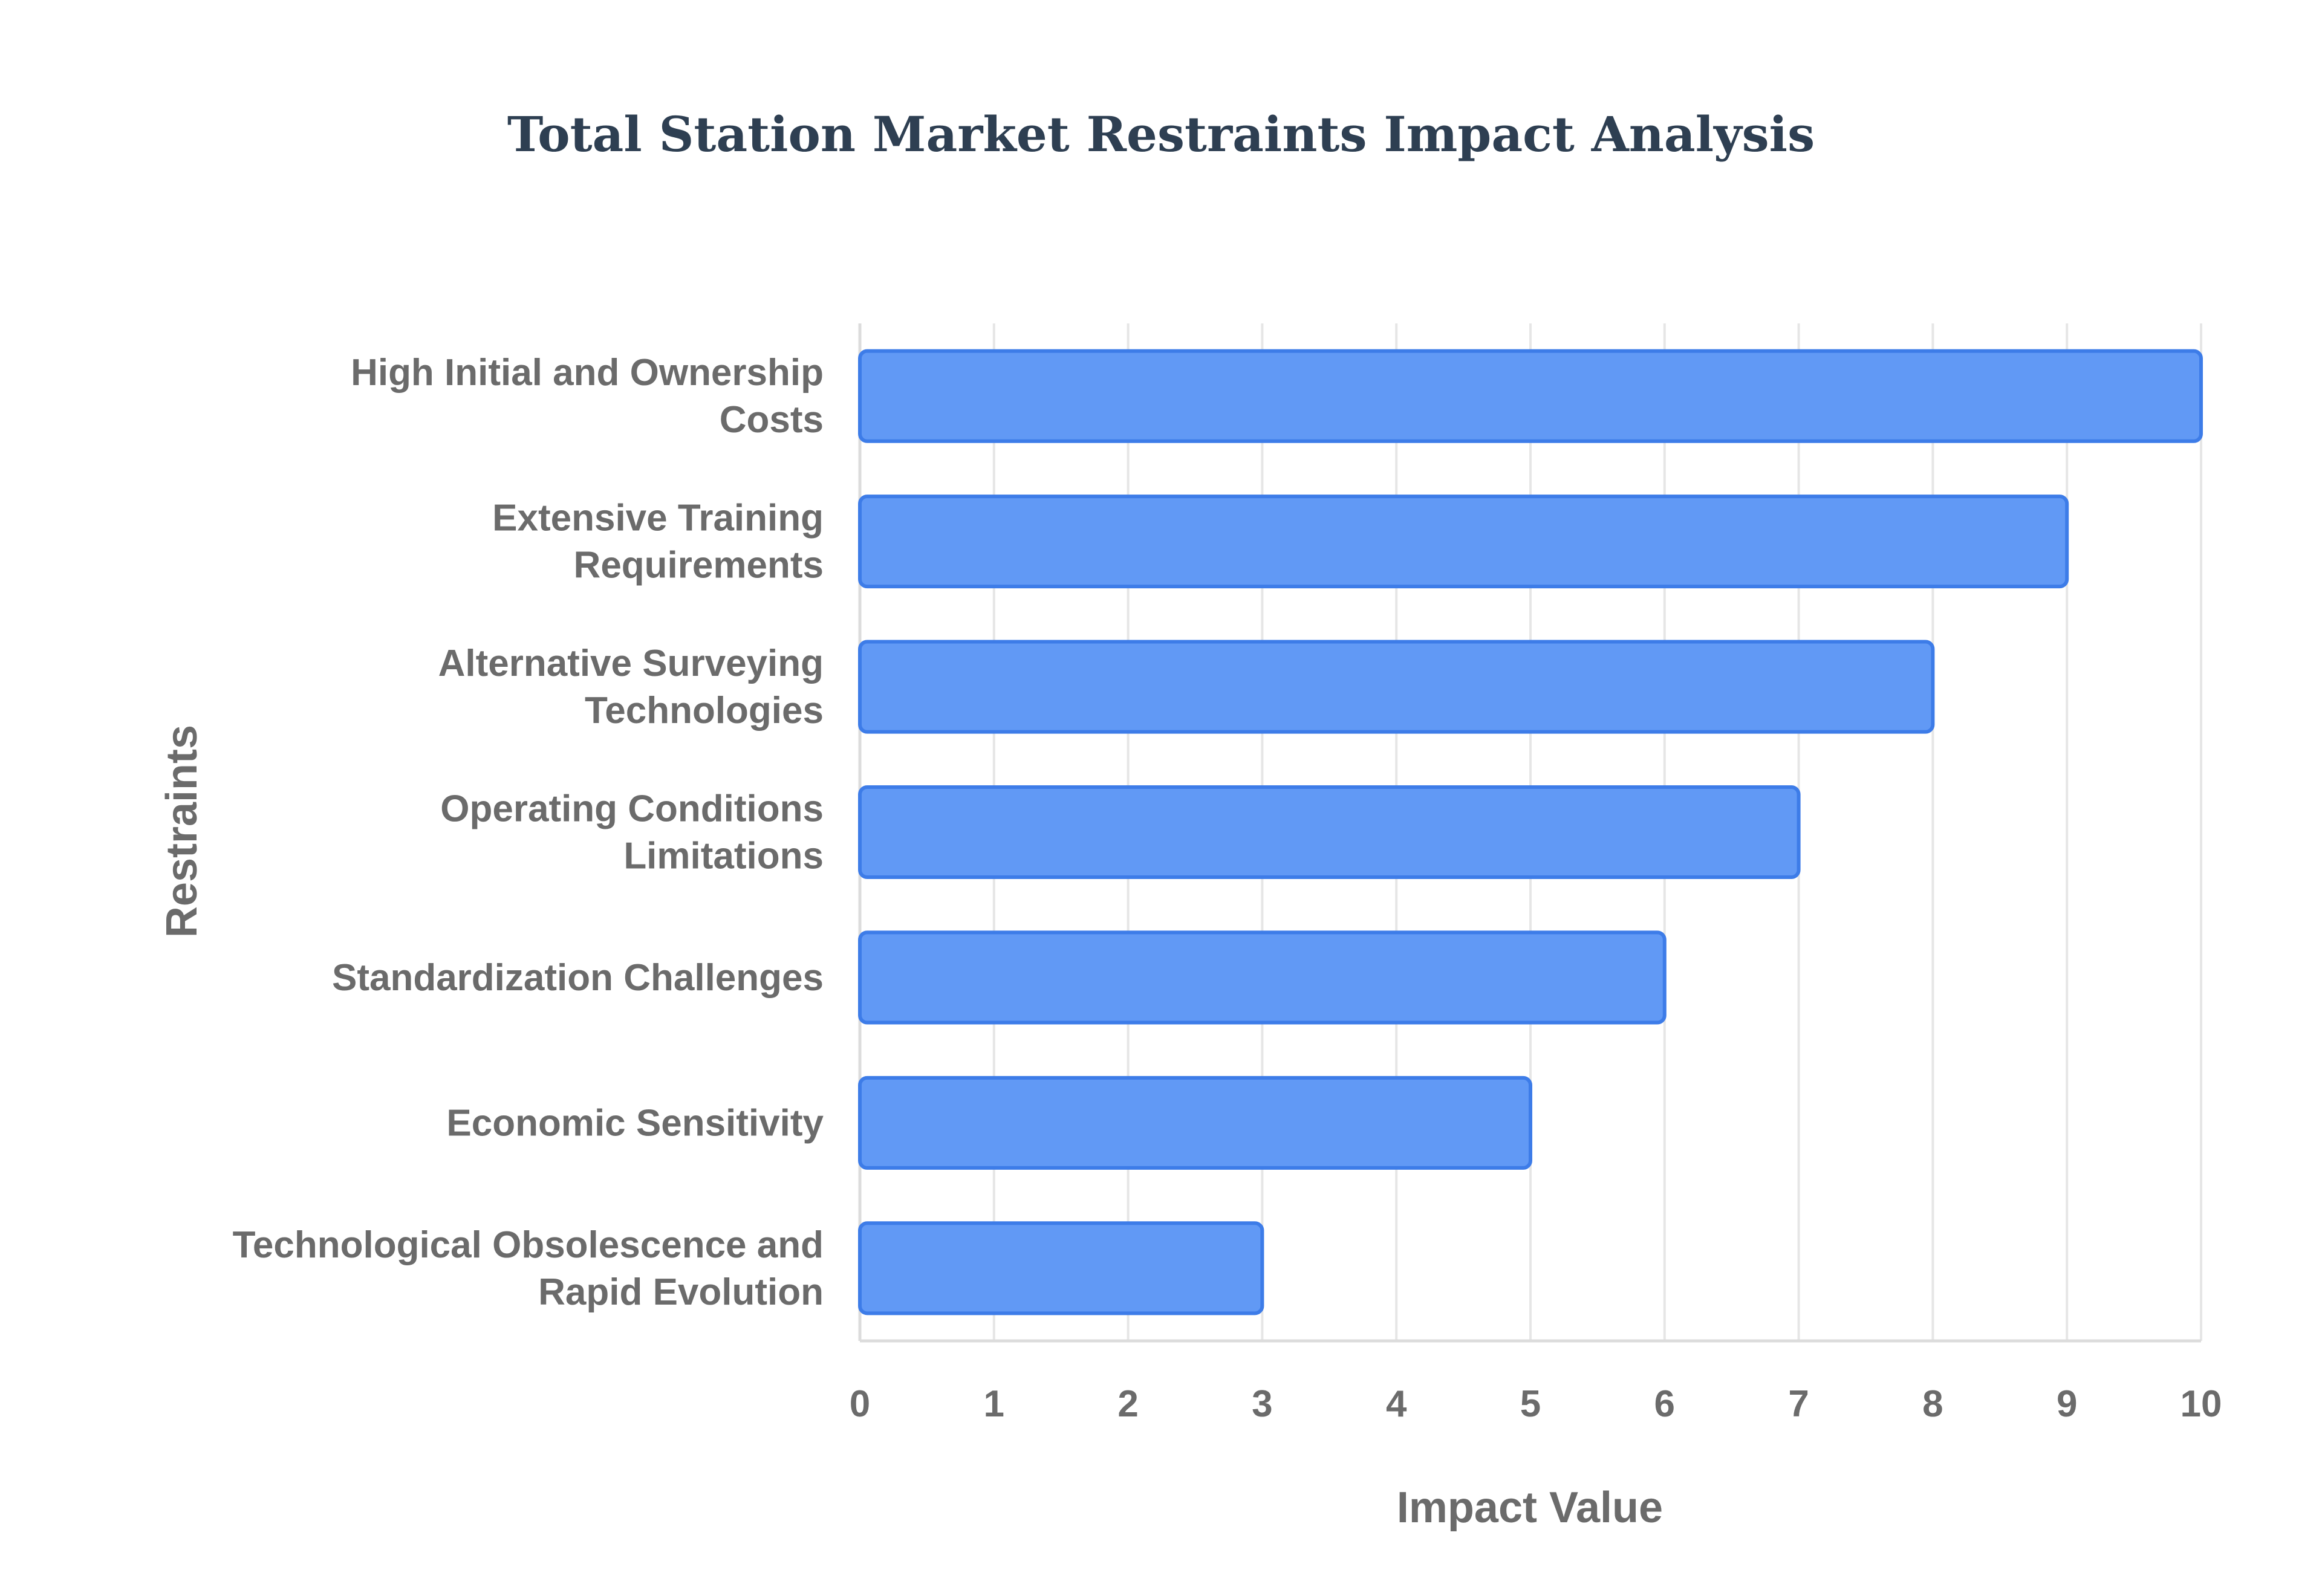  I want to click on x-tick-label: 3, so click(1262, 1404).